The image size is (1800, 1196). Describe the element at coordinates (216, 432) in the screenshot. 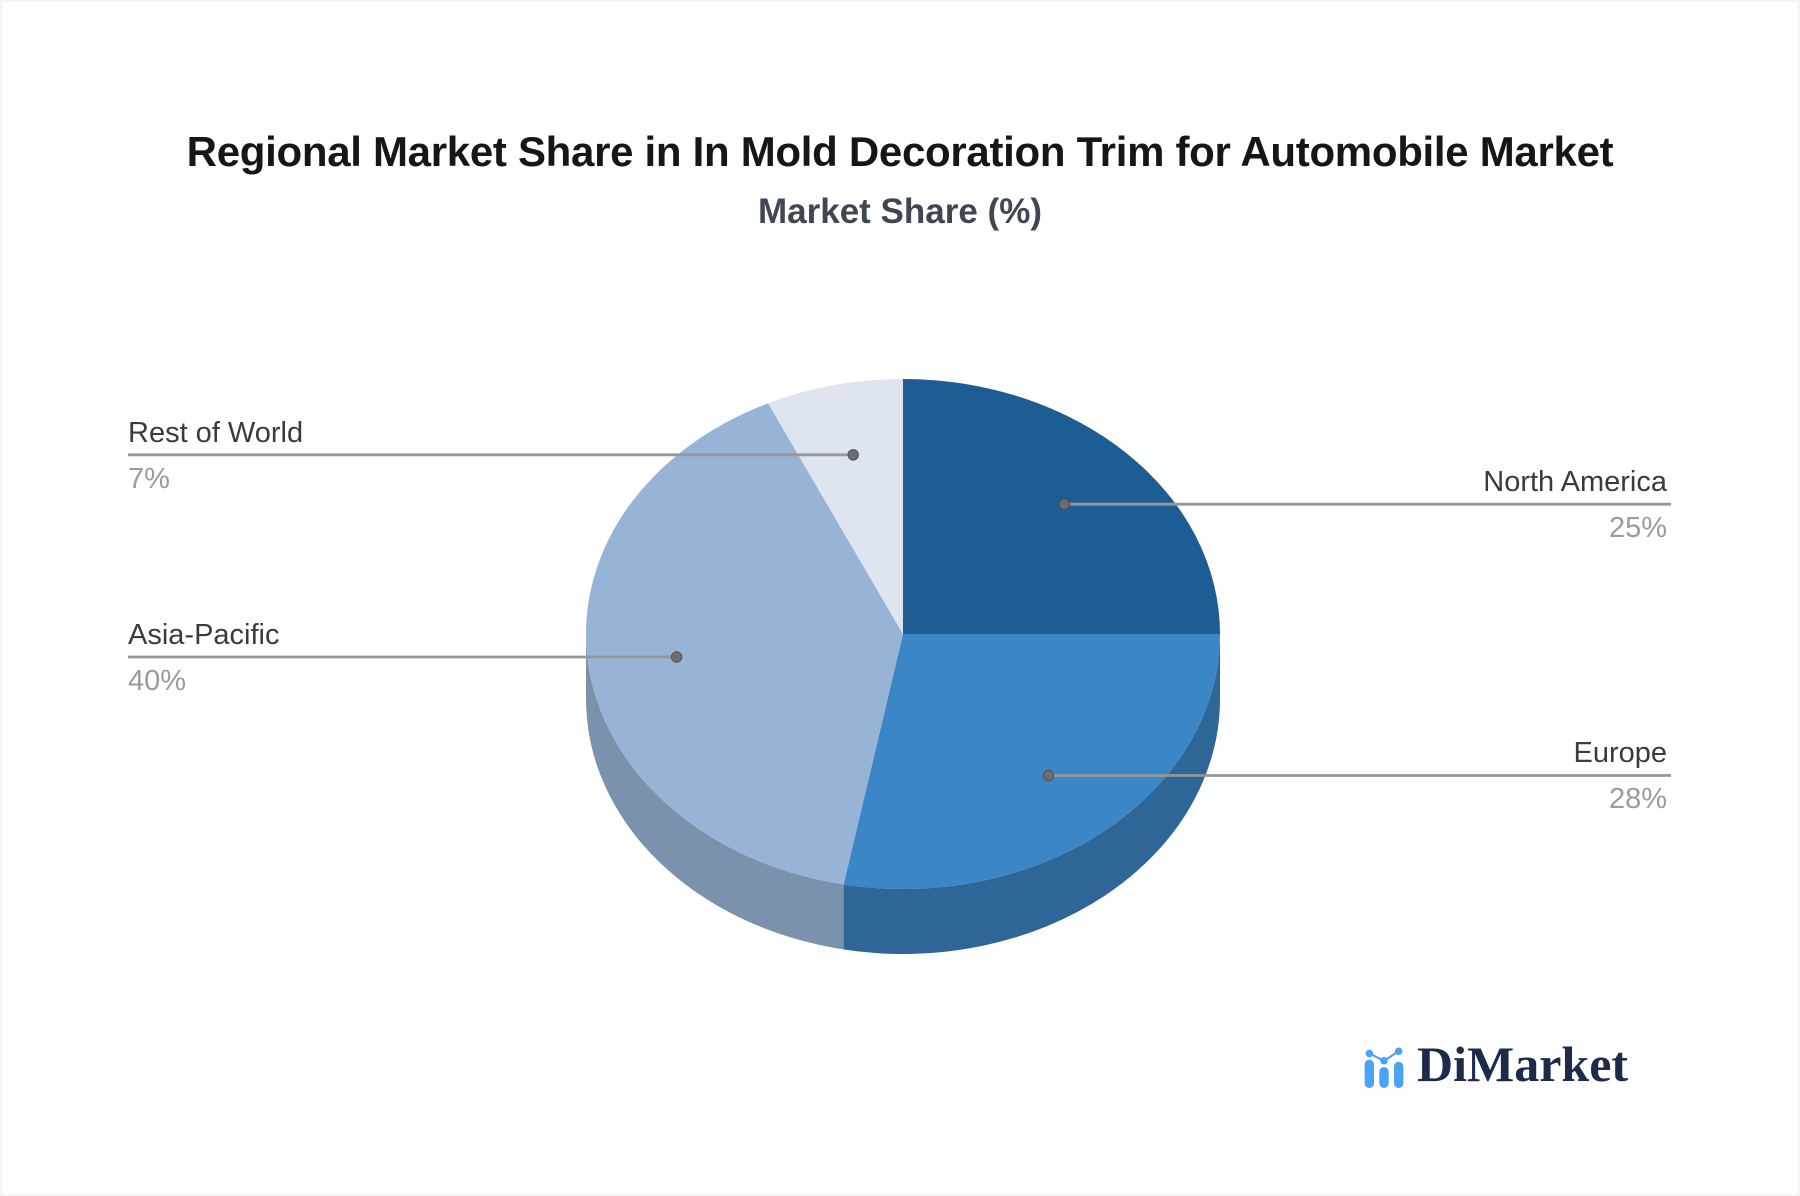

I see `slice-label-rest-of-world: Rest of World` at that location.